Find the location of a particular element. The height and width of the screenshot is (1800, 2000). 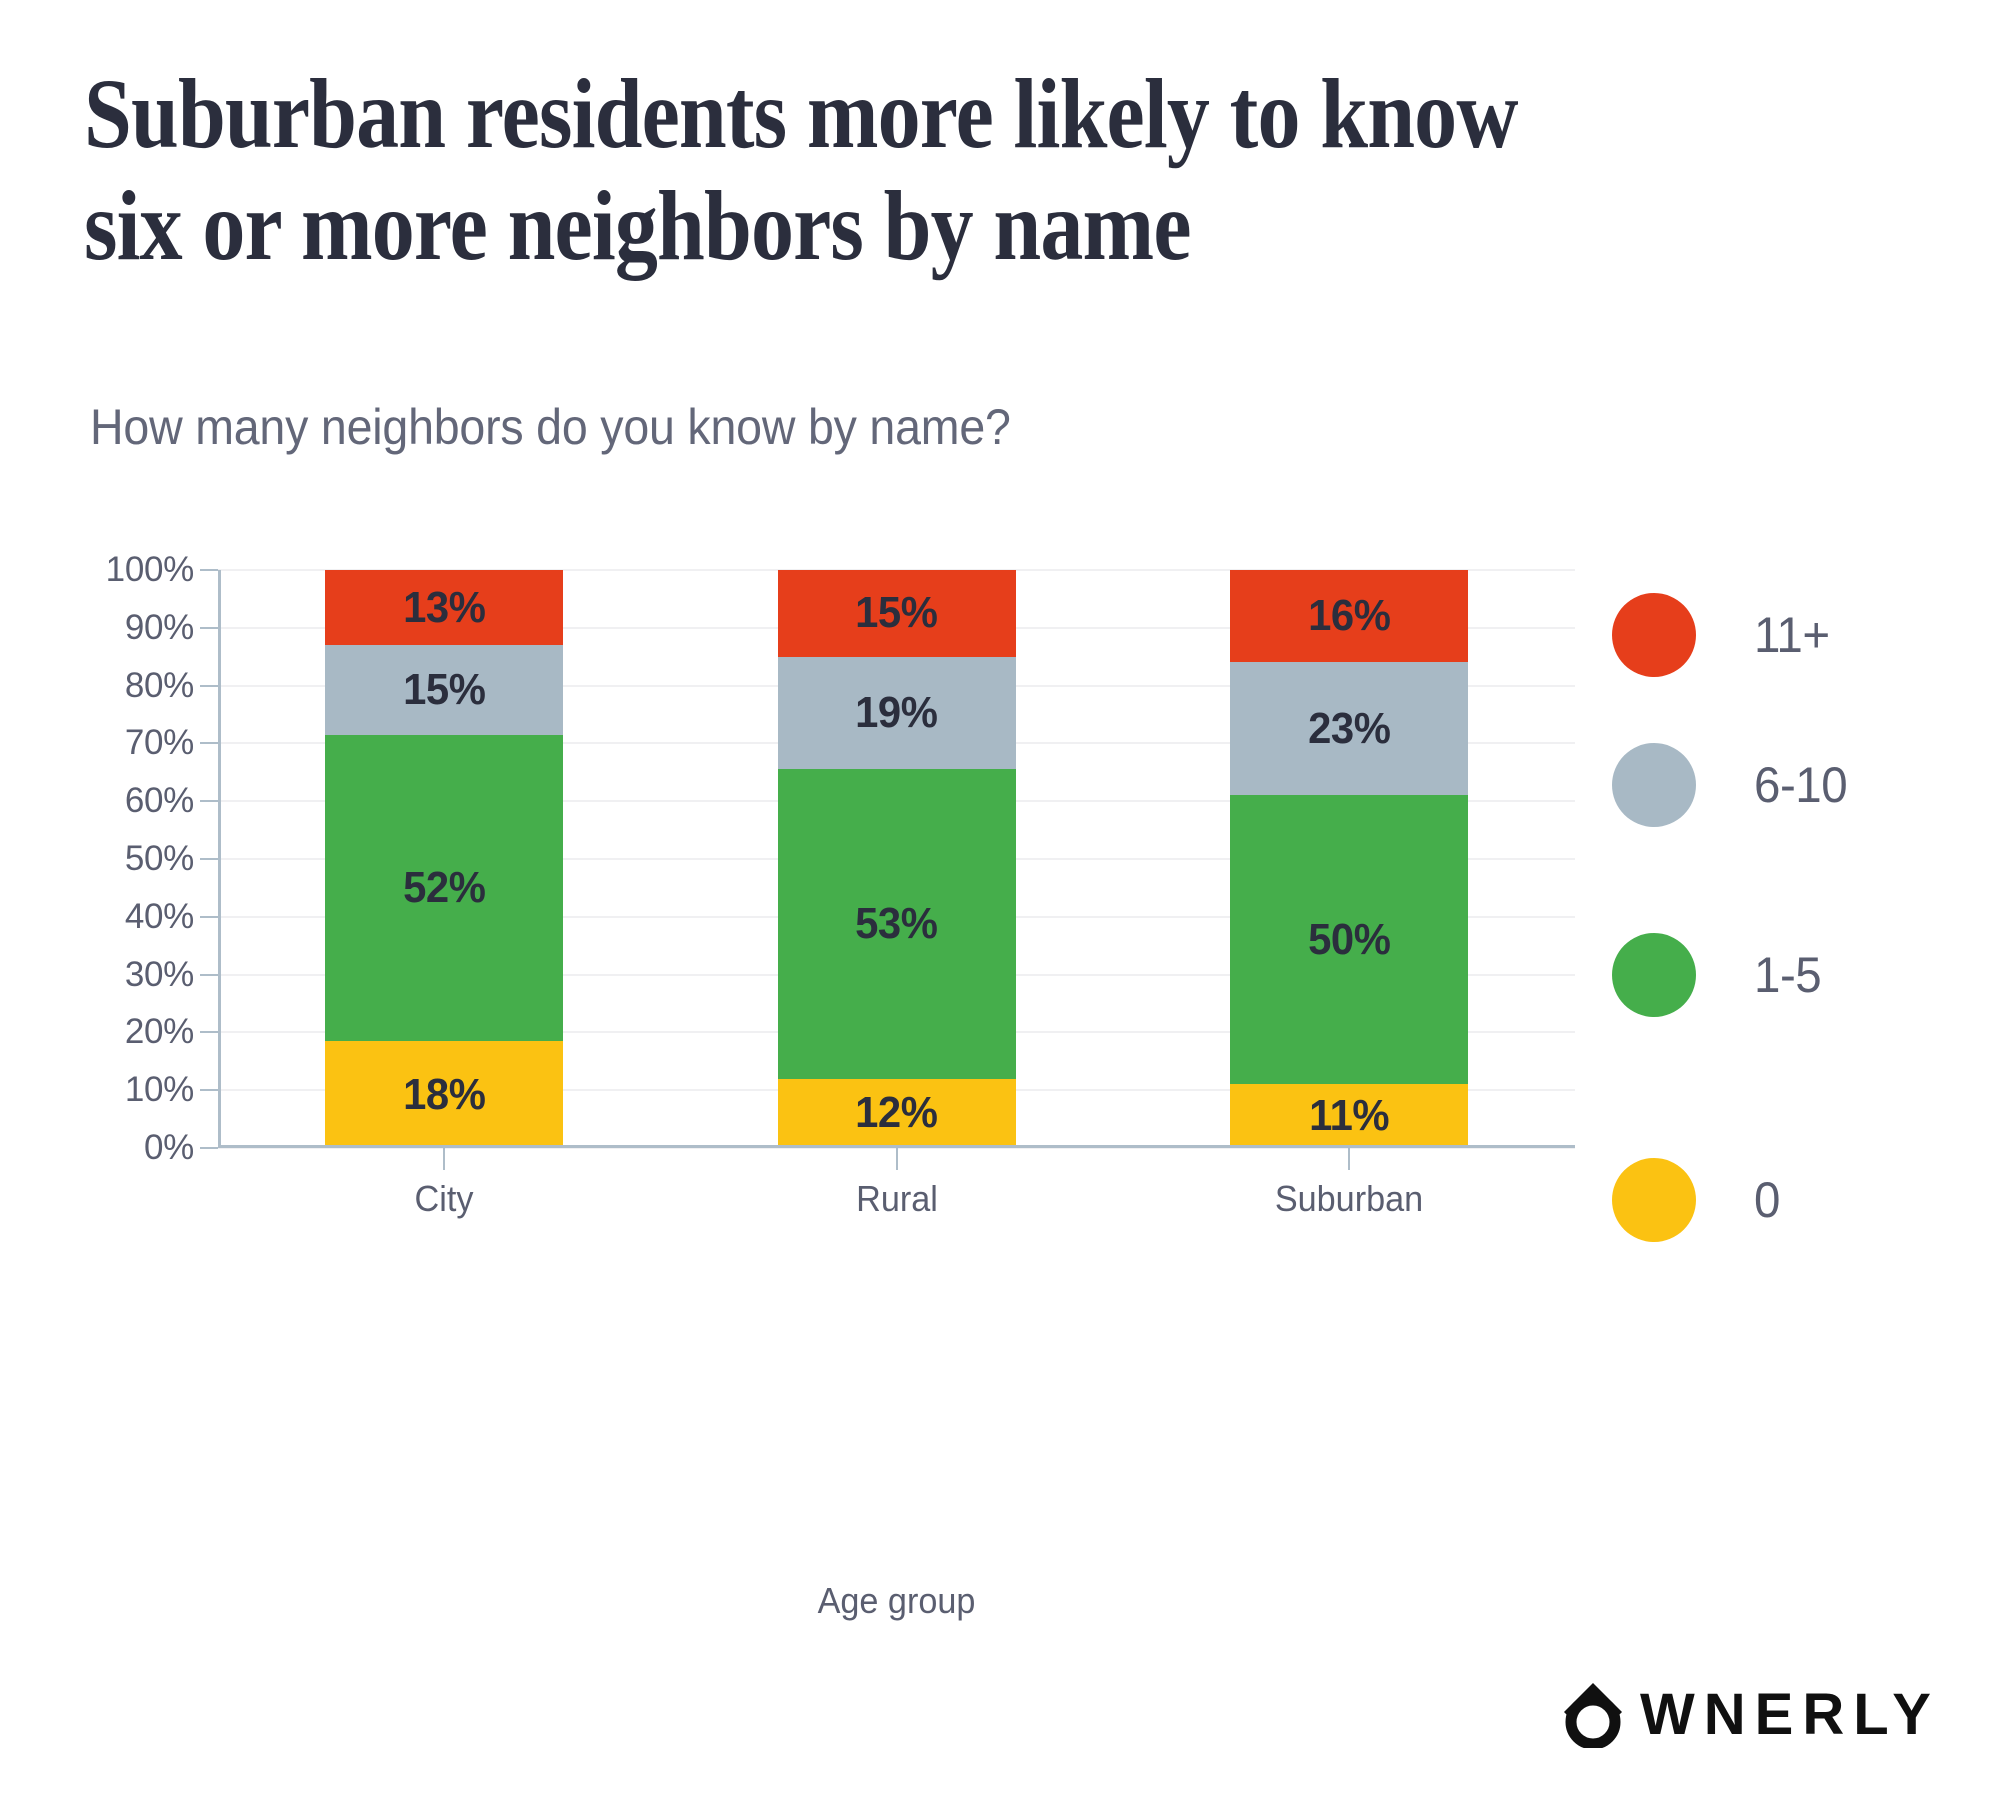

bar-segment: 52% is located at coordinates (444, 888).